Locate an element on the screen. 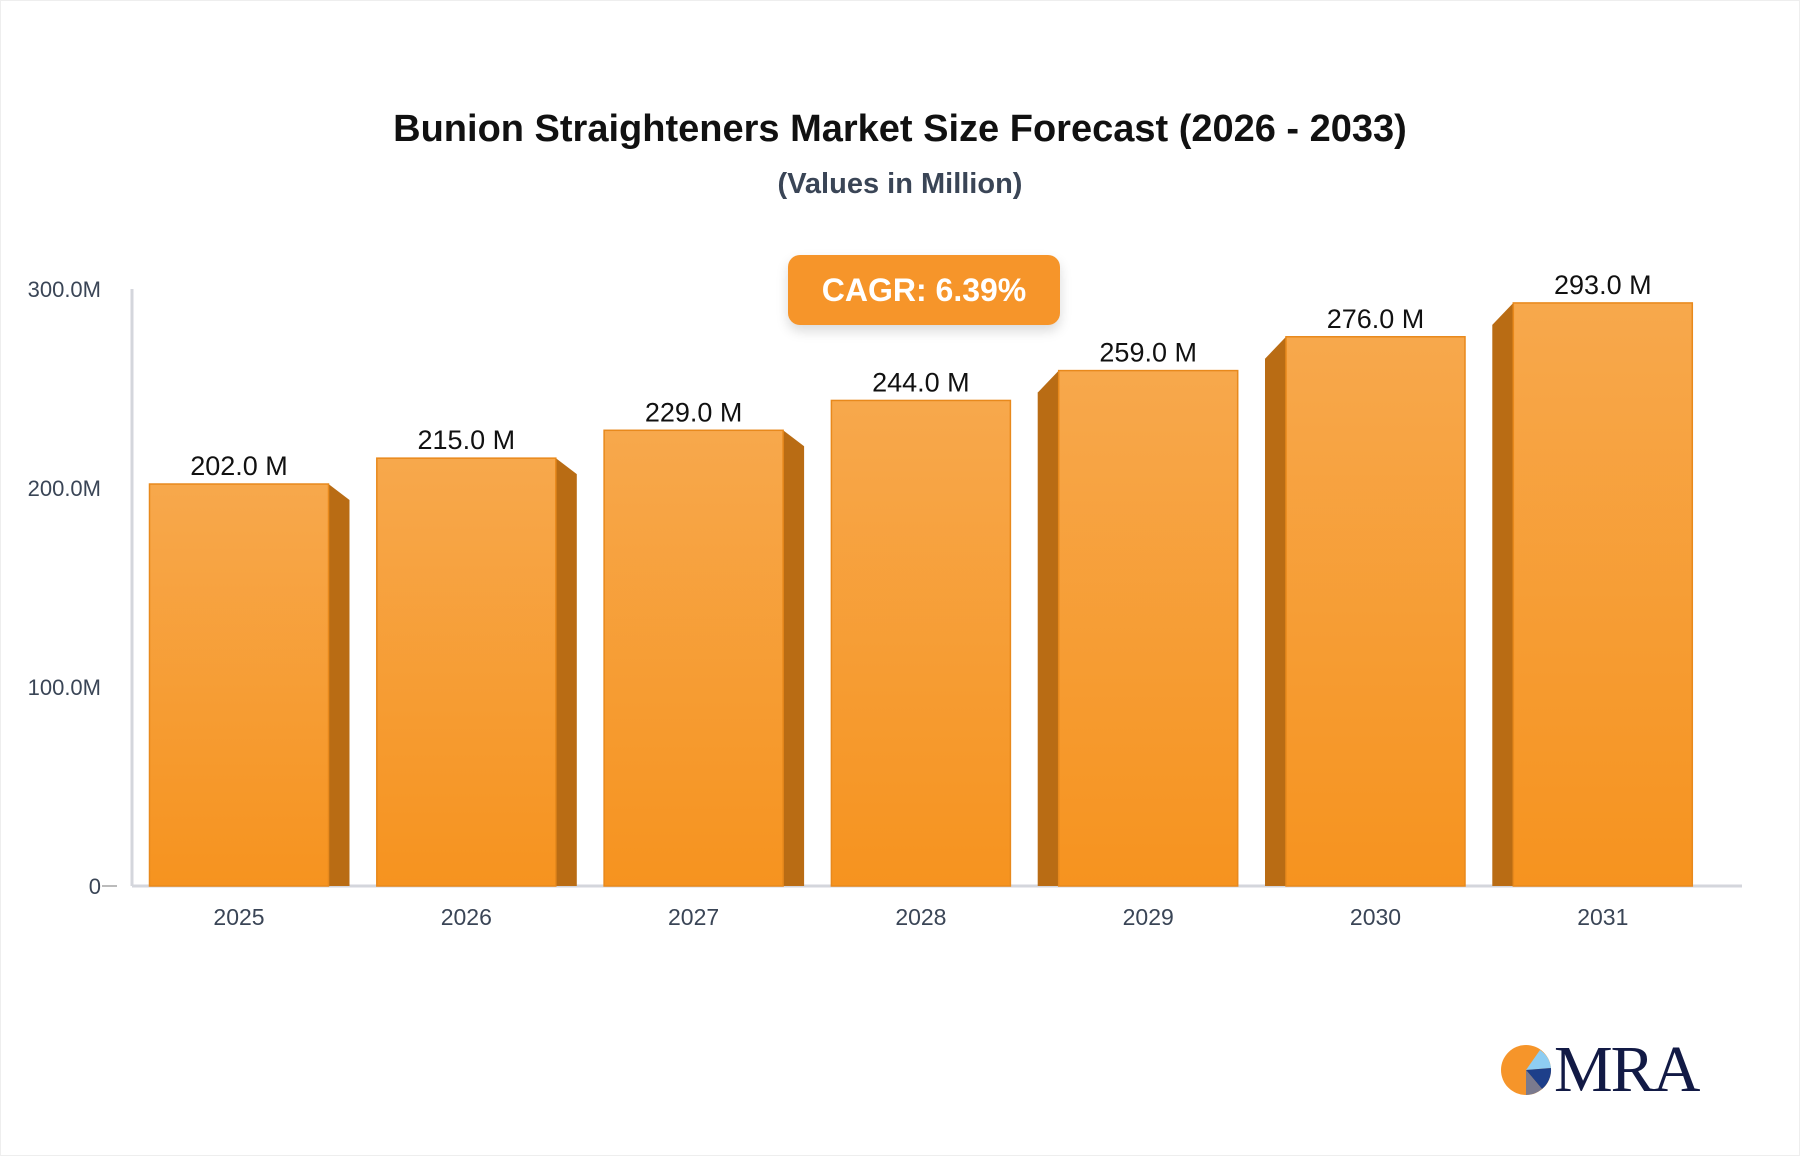 The height and width of the screenshot is (1156, 1800). data-label: 202.0 M is located at coordinates (239, 466).